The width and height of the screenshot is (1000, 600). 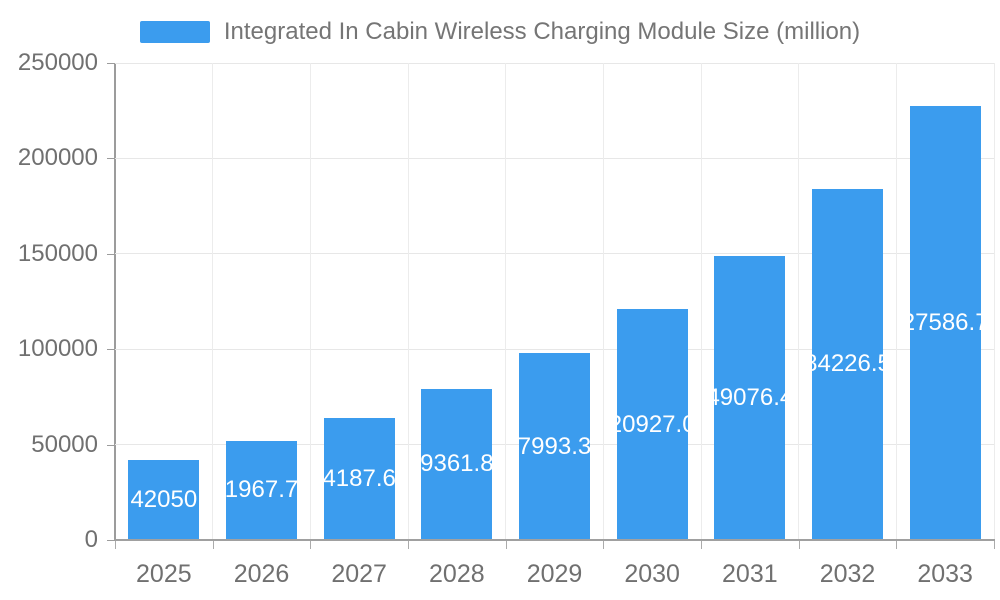 What do you see at coordinates (457, 574) in the screenshot?
I see `x-axis-label: 2028` at bounding box center [457, 574].